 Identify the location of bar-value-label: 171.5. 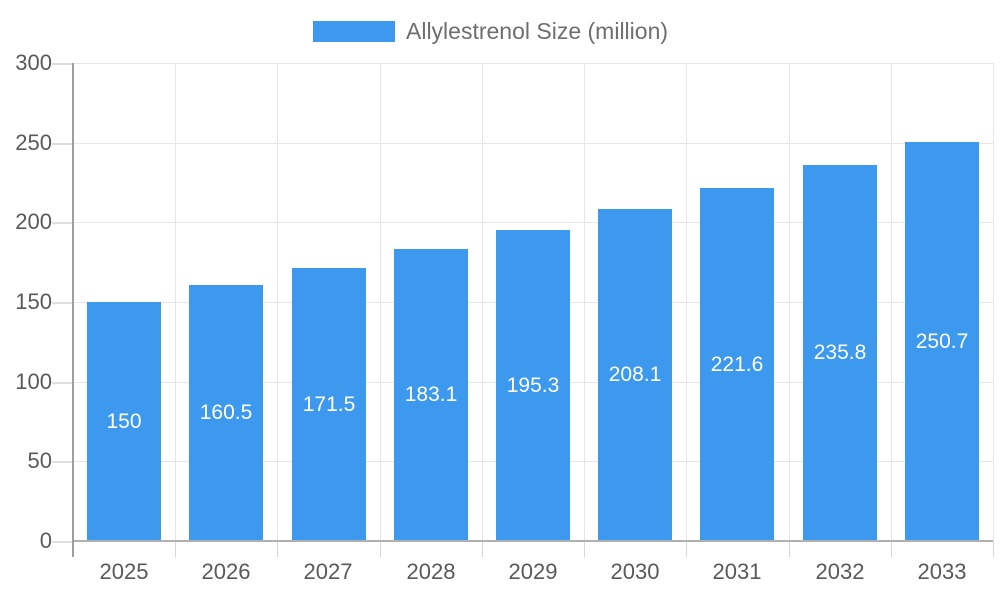
(329, 404).